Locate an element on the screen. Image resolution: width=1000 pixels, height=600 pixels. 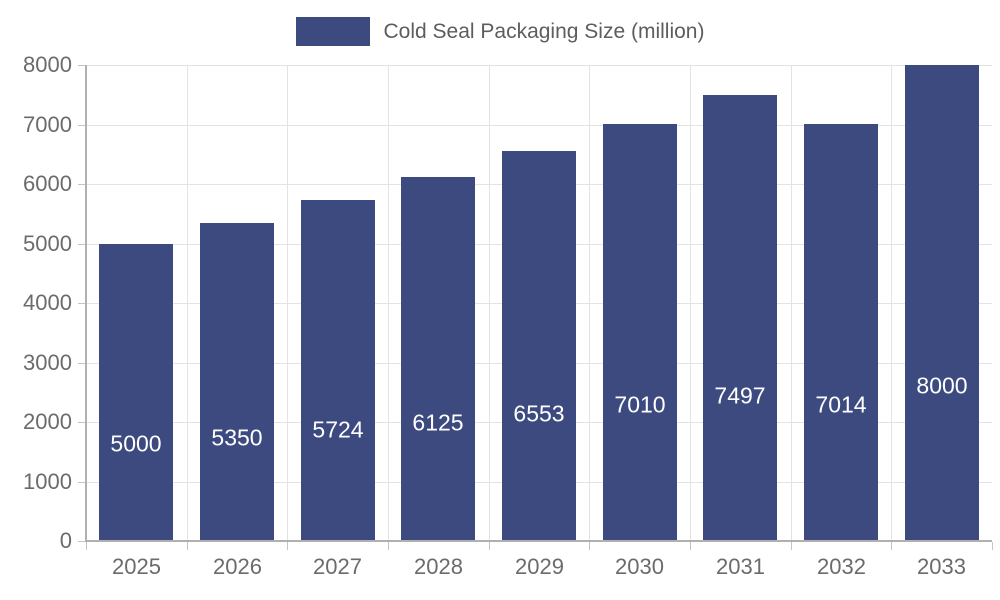
x-axis-line is located at coordinates (539, 541).